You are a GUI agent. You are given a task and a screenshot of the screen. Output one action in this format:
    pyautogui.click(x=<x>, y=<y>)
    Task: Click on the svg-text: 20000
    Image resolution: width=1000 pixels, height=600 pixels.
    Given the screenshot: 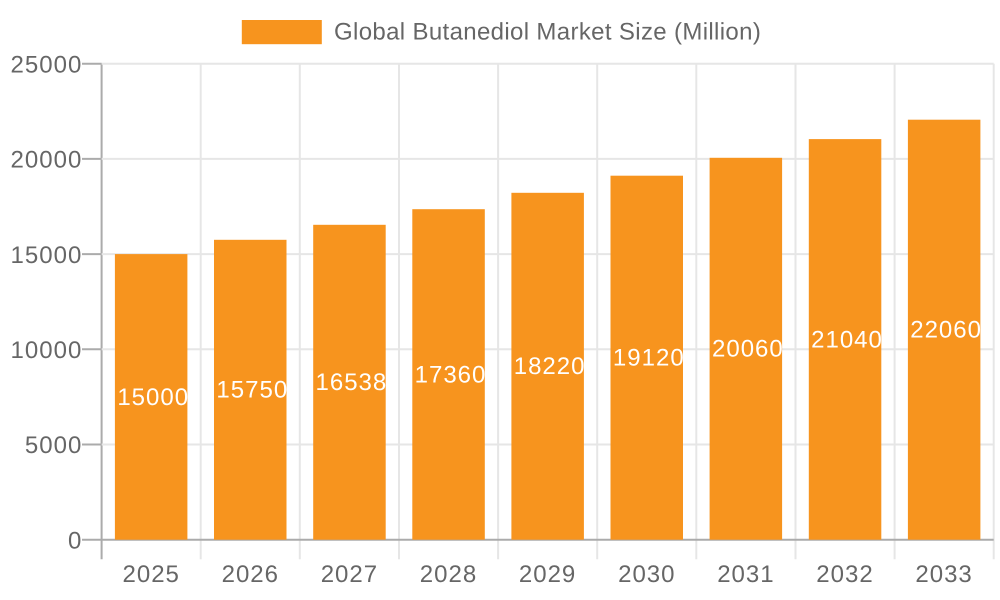 What is the action you would take?
    pyautogui.click(x=47, y=160)
    